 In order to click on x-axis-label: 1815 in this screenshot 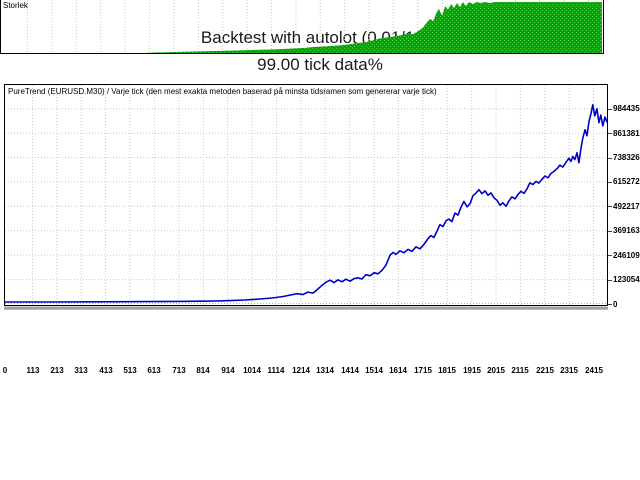, I will do `click(447, 370)`.